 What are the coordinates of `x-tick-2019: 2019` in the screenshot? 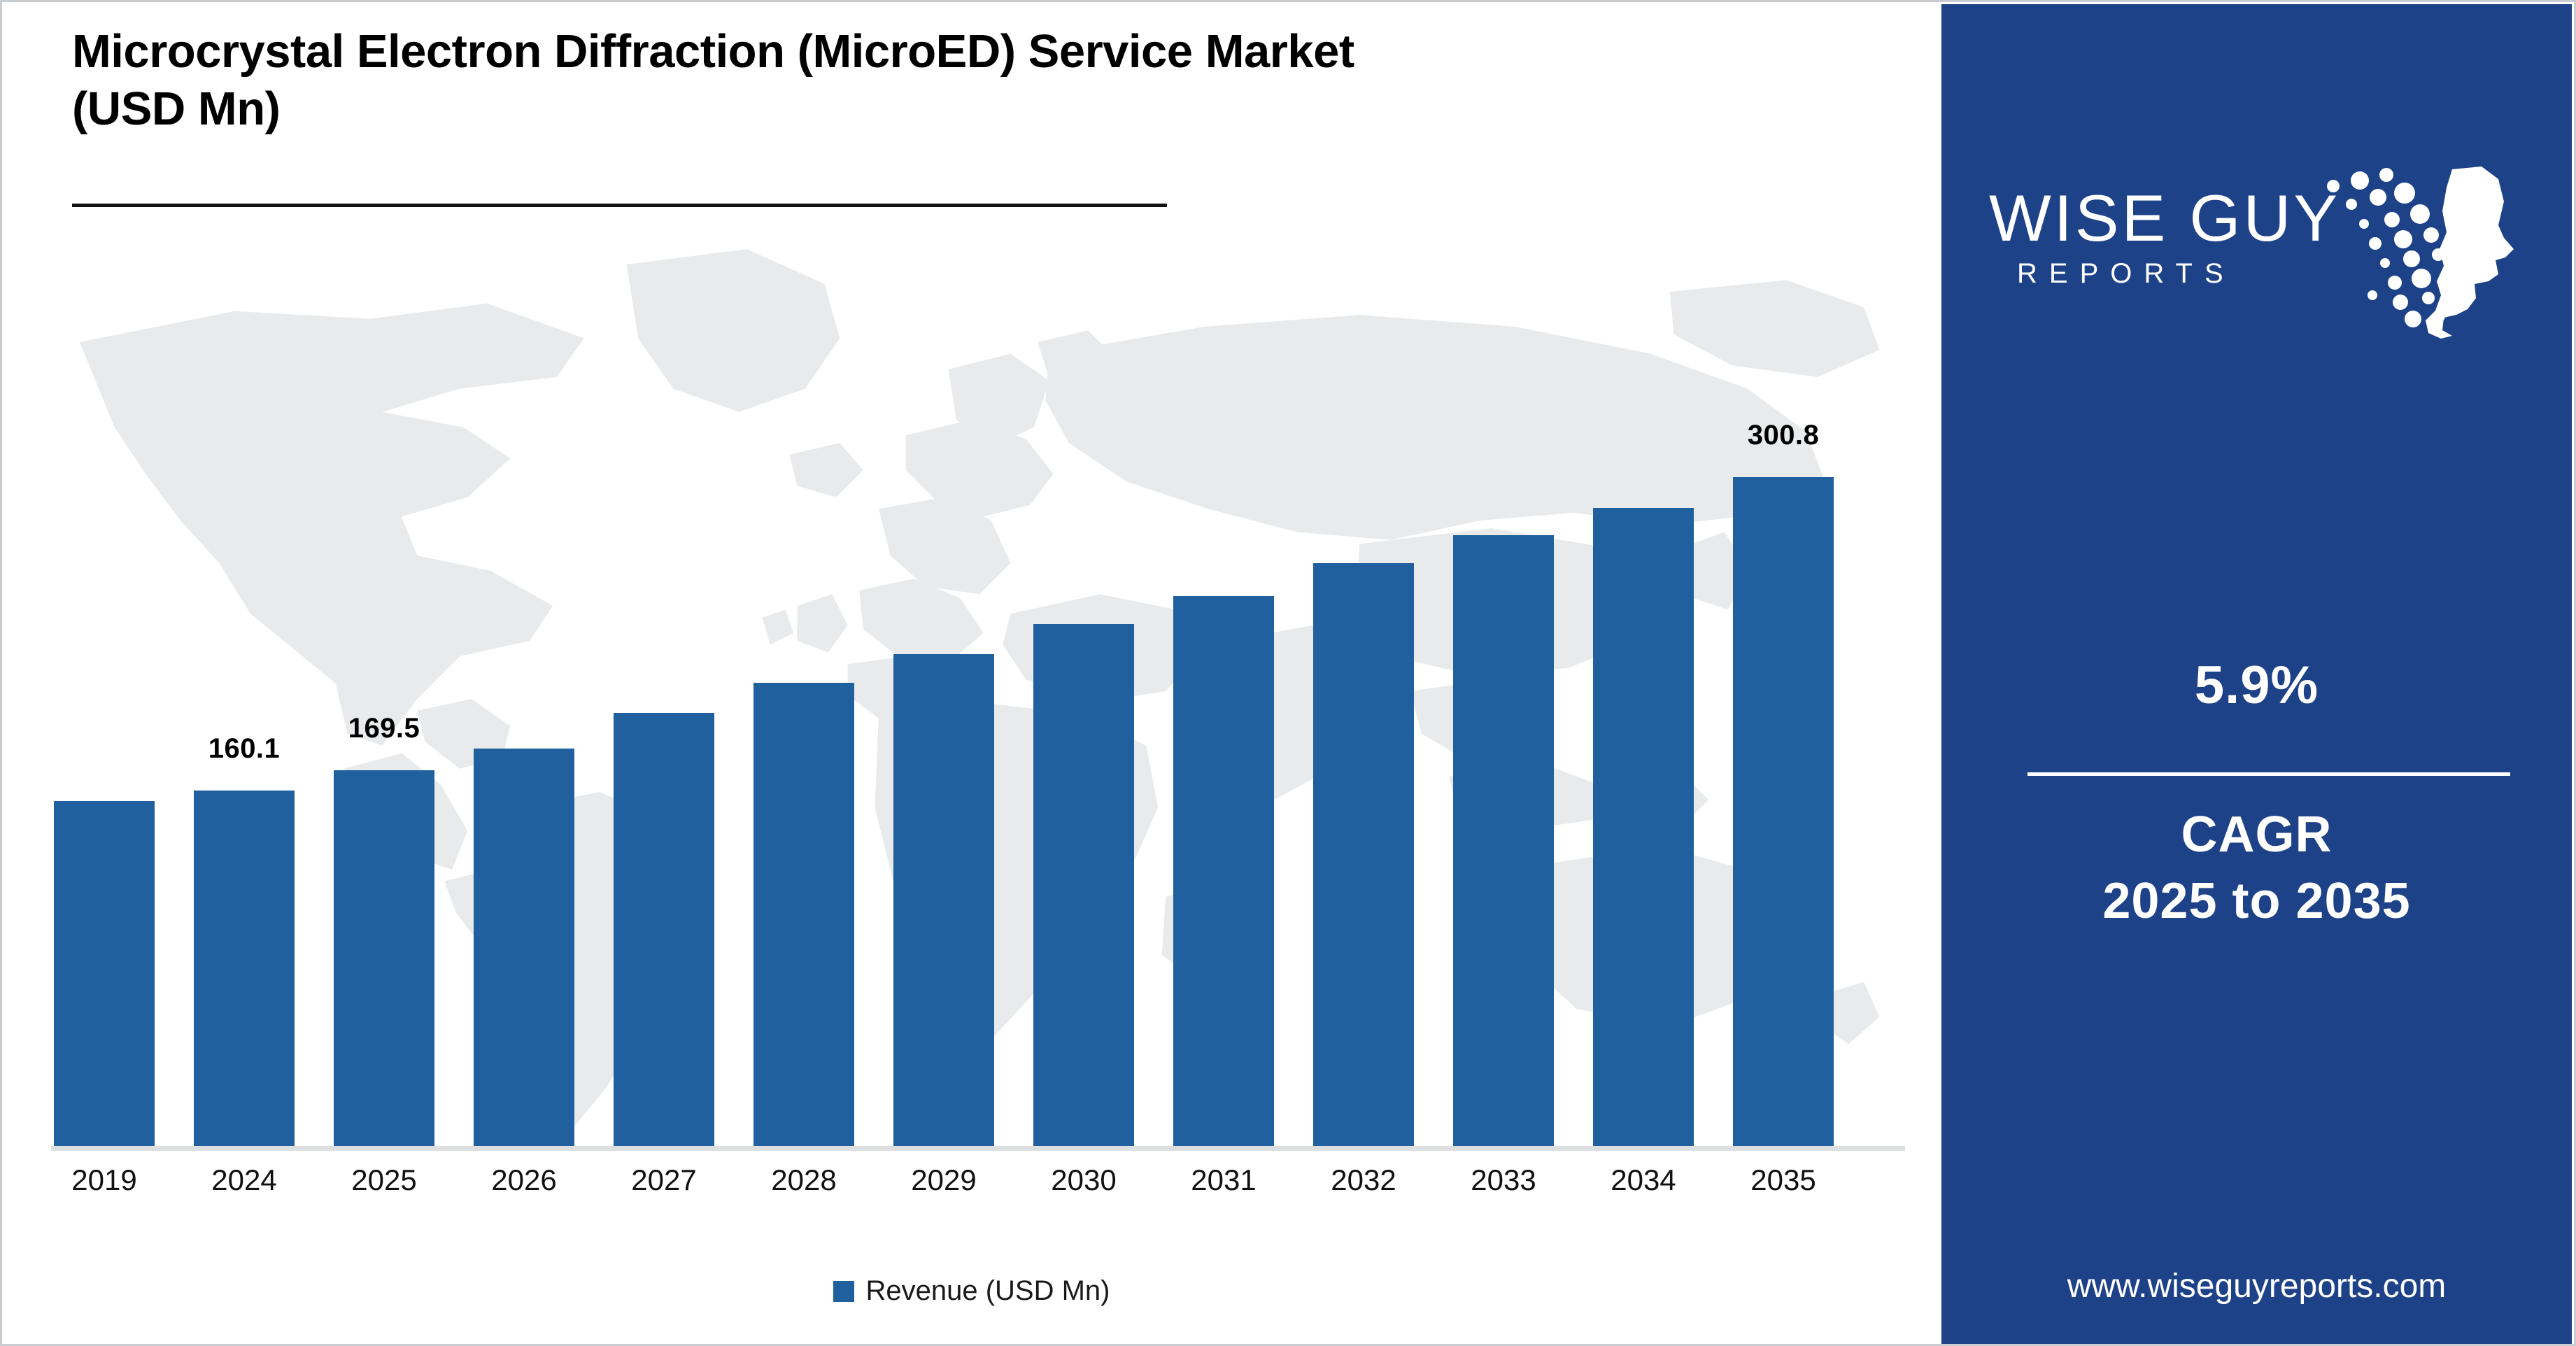 It's located at (104, 1179).